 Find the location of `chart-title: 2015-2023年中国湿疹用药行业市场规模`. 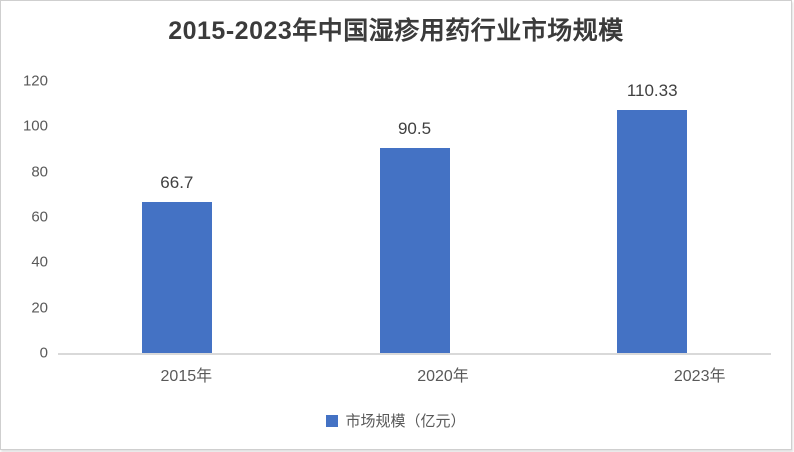

chart-title: 2015-2023年中国湿疹用药行业市场规模 is located at coordinates (396, 31).